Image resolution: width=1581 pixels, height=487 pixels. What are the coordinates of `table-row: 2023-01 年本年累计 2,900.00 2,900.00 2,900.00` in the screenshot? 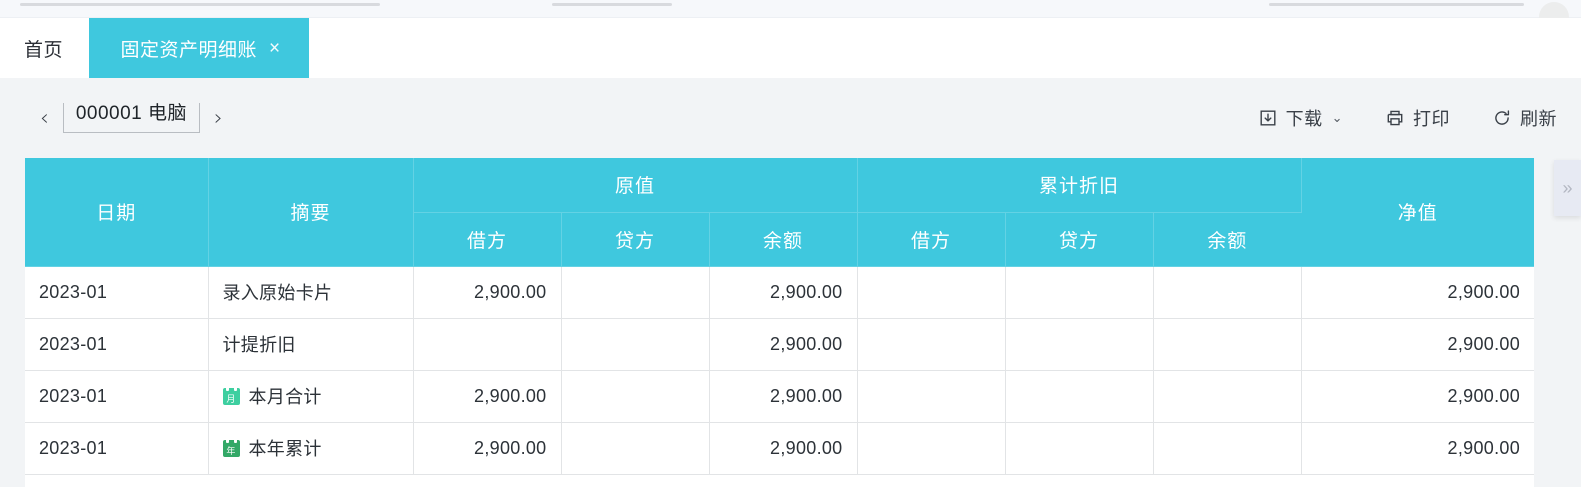 It's located at (779, 448).